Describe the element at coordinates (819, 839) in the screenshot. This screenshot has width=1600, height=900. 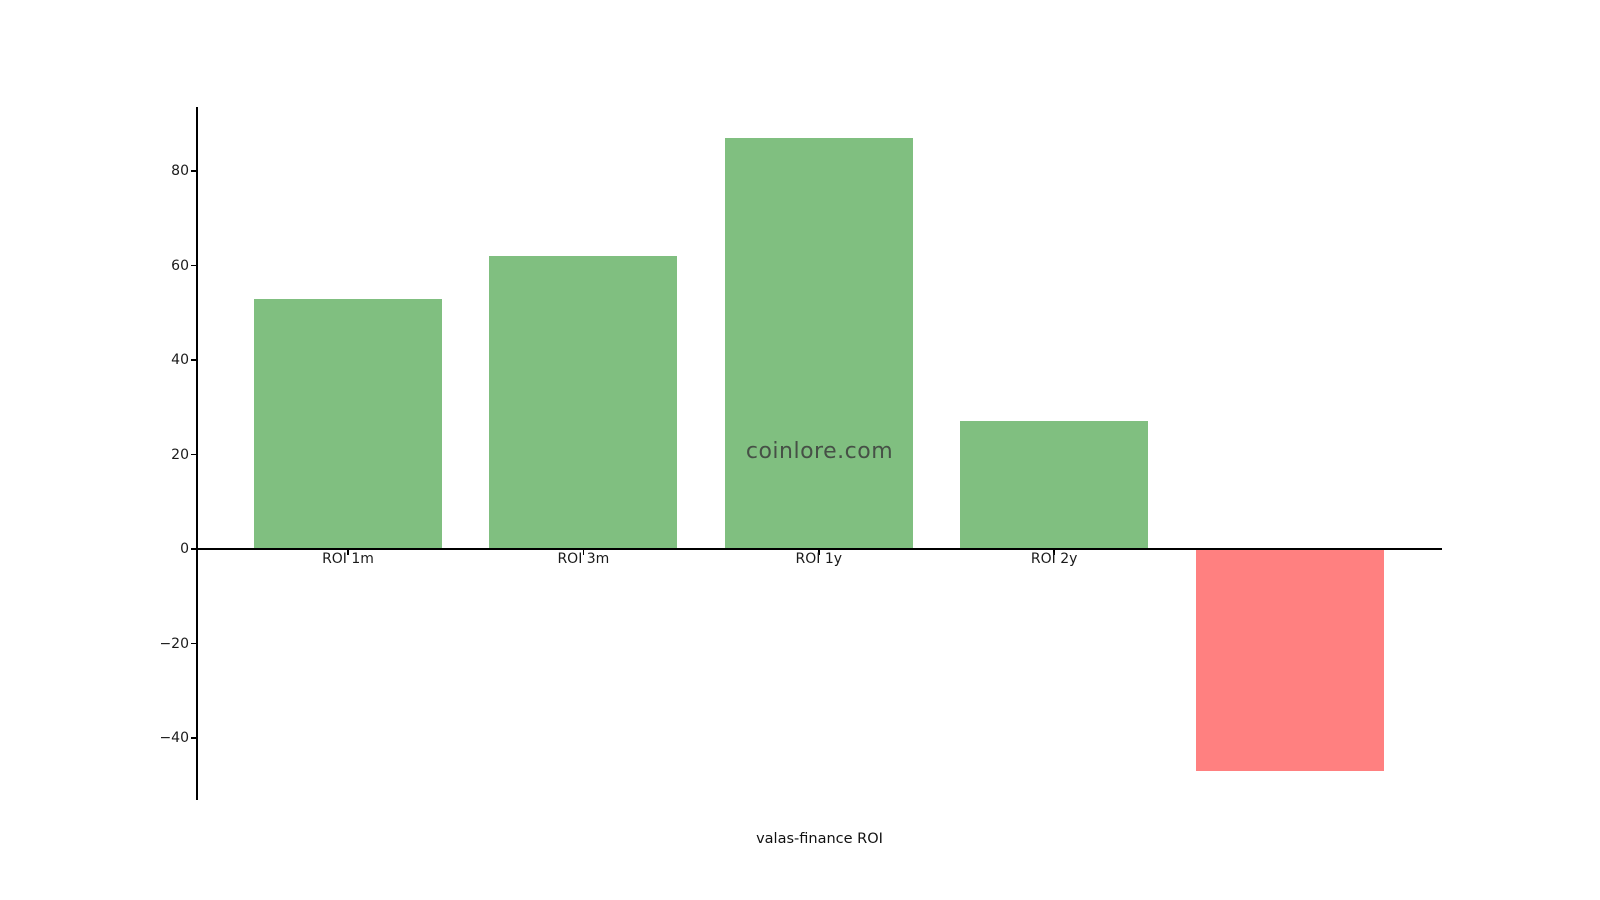
I see `chart-title: valas-finance ROI` at that location.